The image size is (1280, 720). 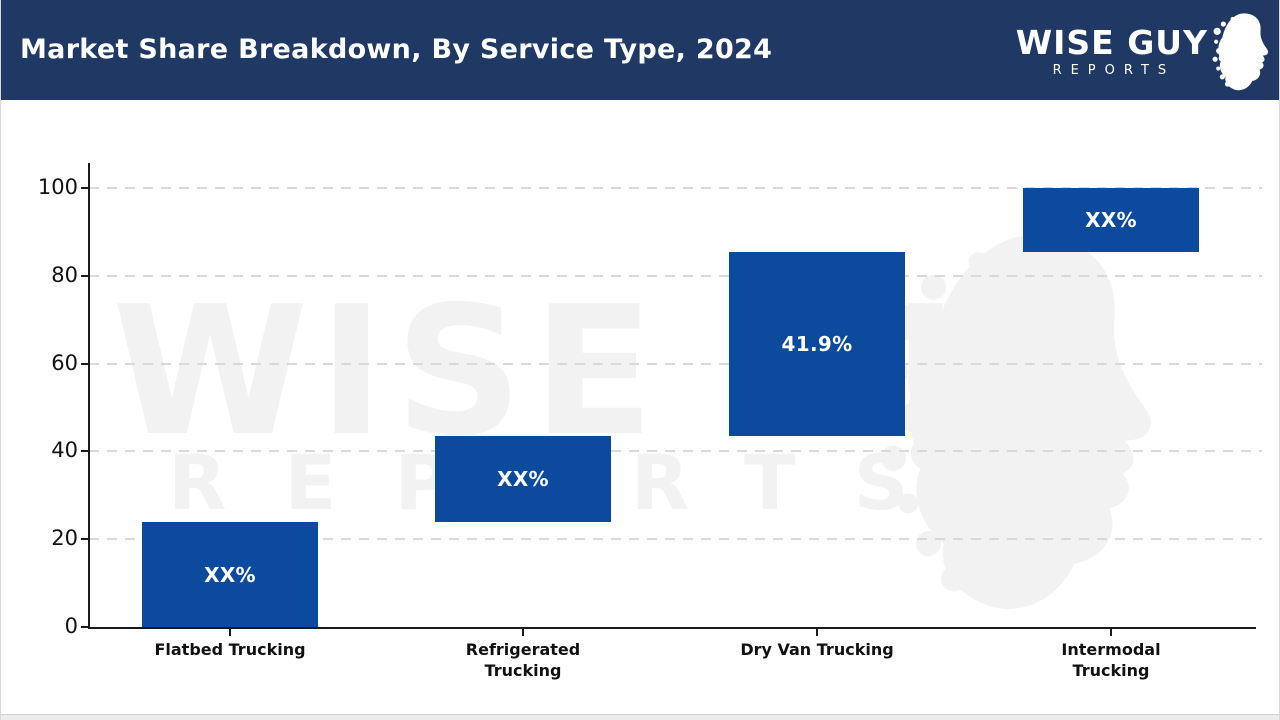 I want to click on y-tick-label: 40, so click(x=64, y=450).